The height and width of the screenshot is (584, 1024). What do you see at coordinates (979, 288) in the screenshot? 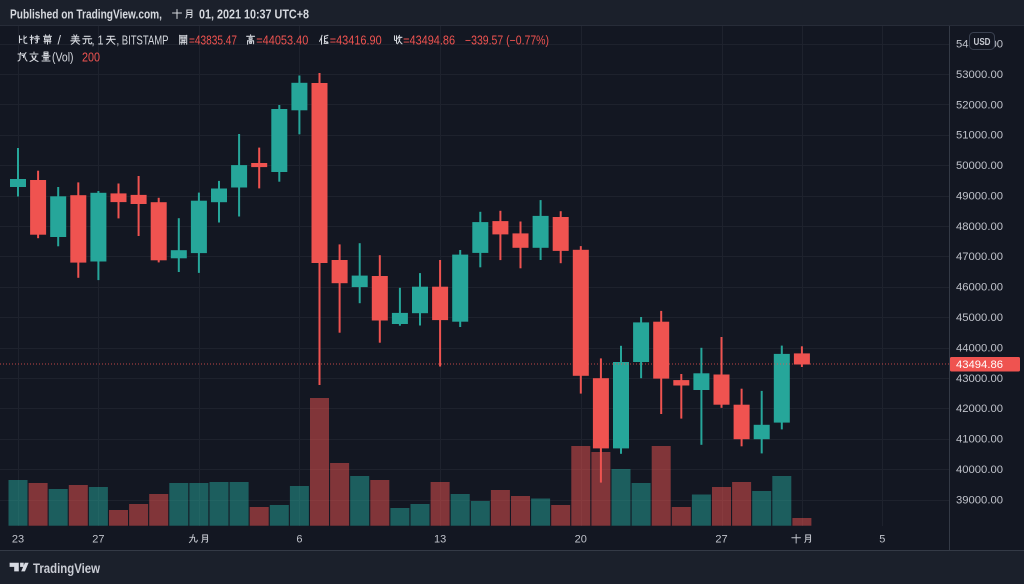
I see `svg-text: 46000.00` at bounding box center [979, 288].